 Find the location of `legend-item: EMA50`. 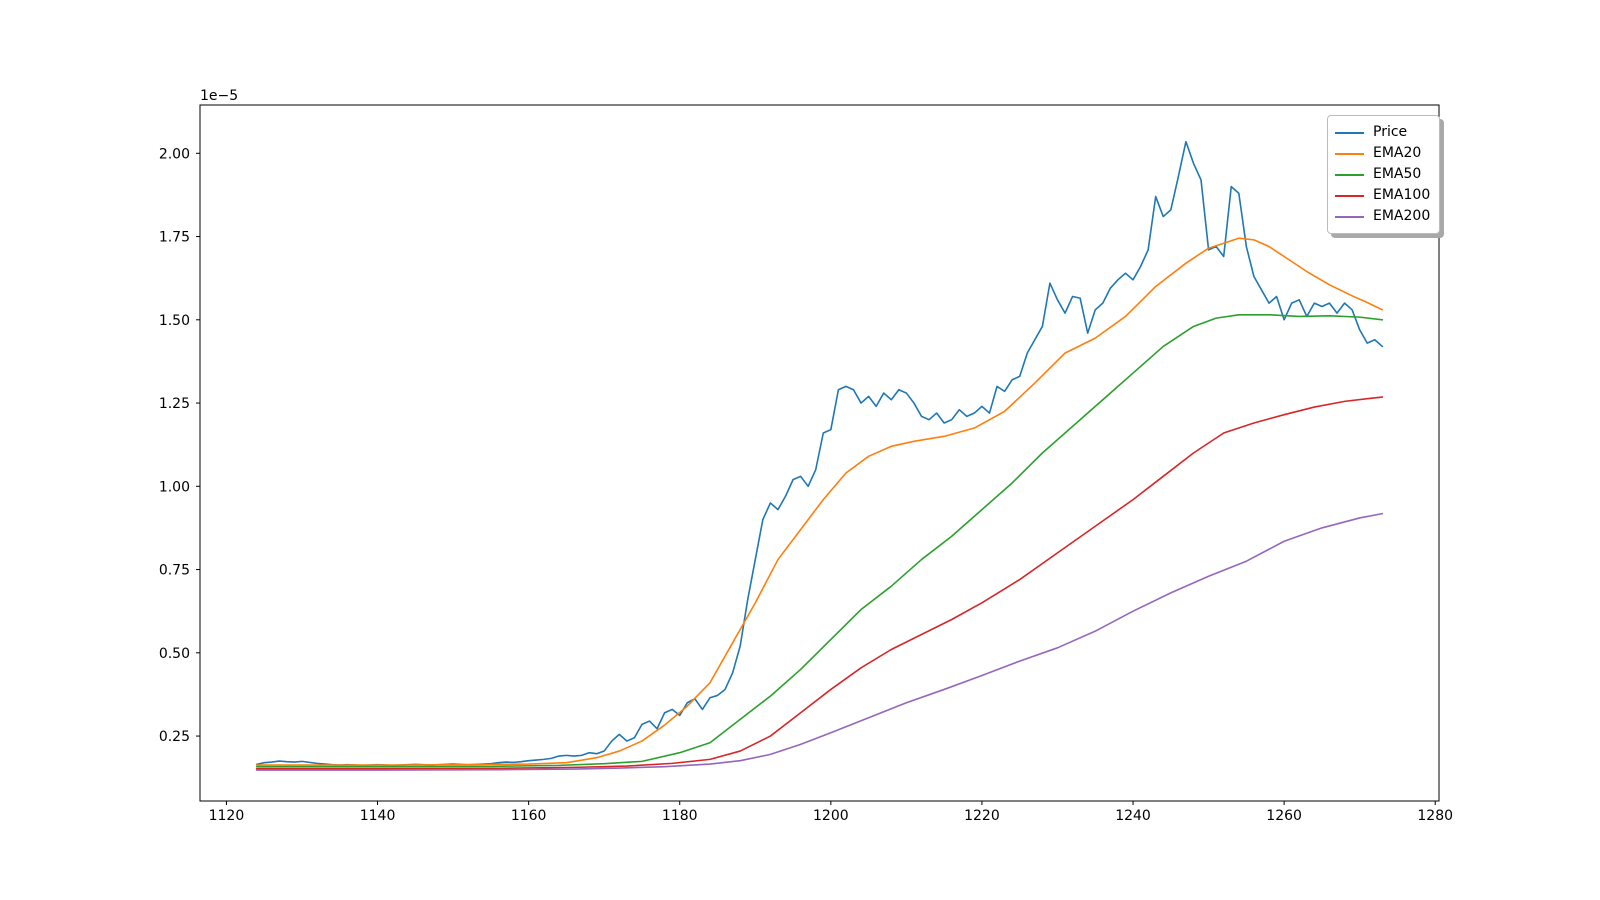

legend-item: EMA50 is located at coordinates (1383, 174).